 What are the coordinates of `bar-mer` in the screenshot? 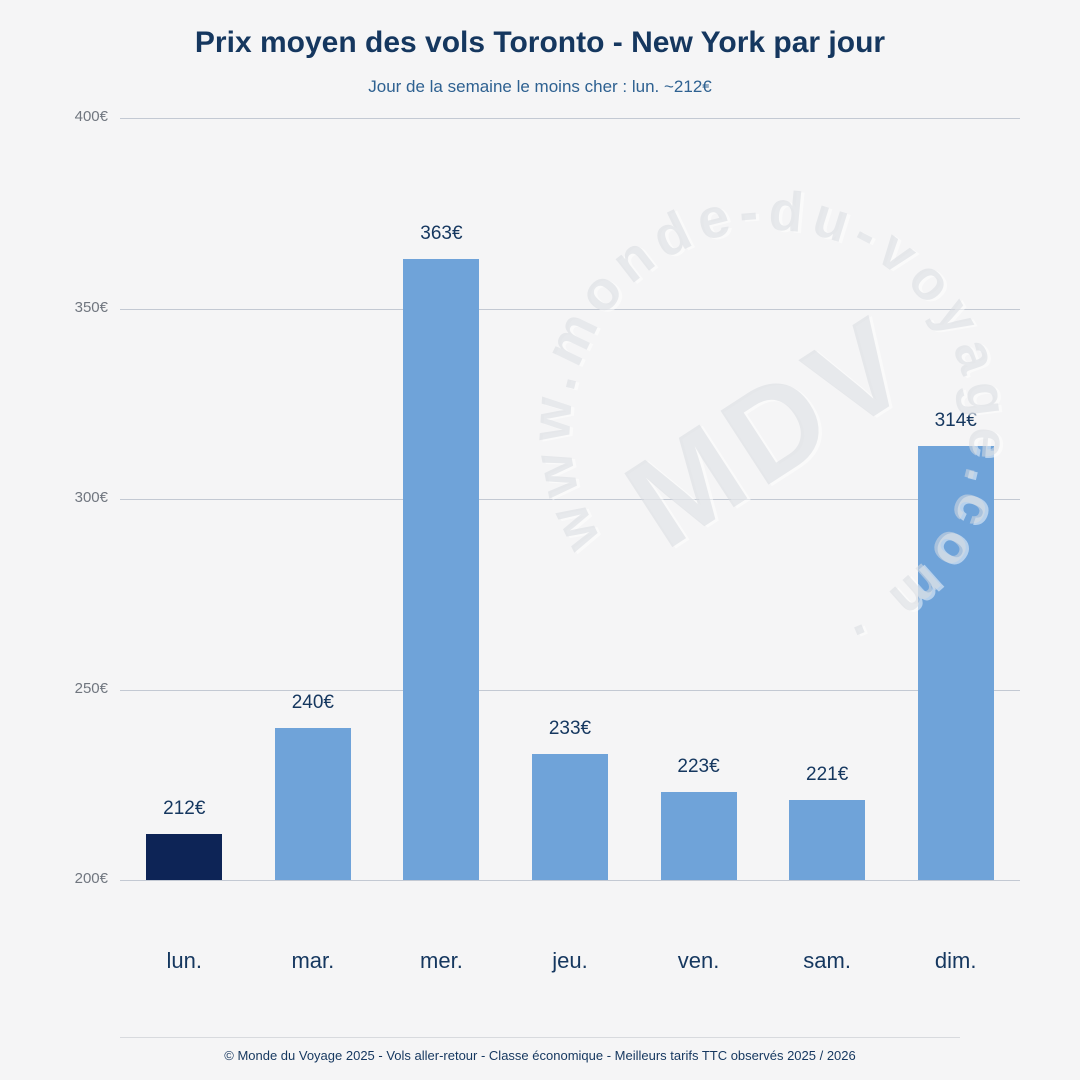 It's located at (441, 569).